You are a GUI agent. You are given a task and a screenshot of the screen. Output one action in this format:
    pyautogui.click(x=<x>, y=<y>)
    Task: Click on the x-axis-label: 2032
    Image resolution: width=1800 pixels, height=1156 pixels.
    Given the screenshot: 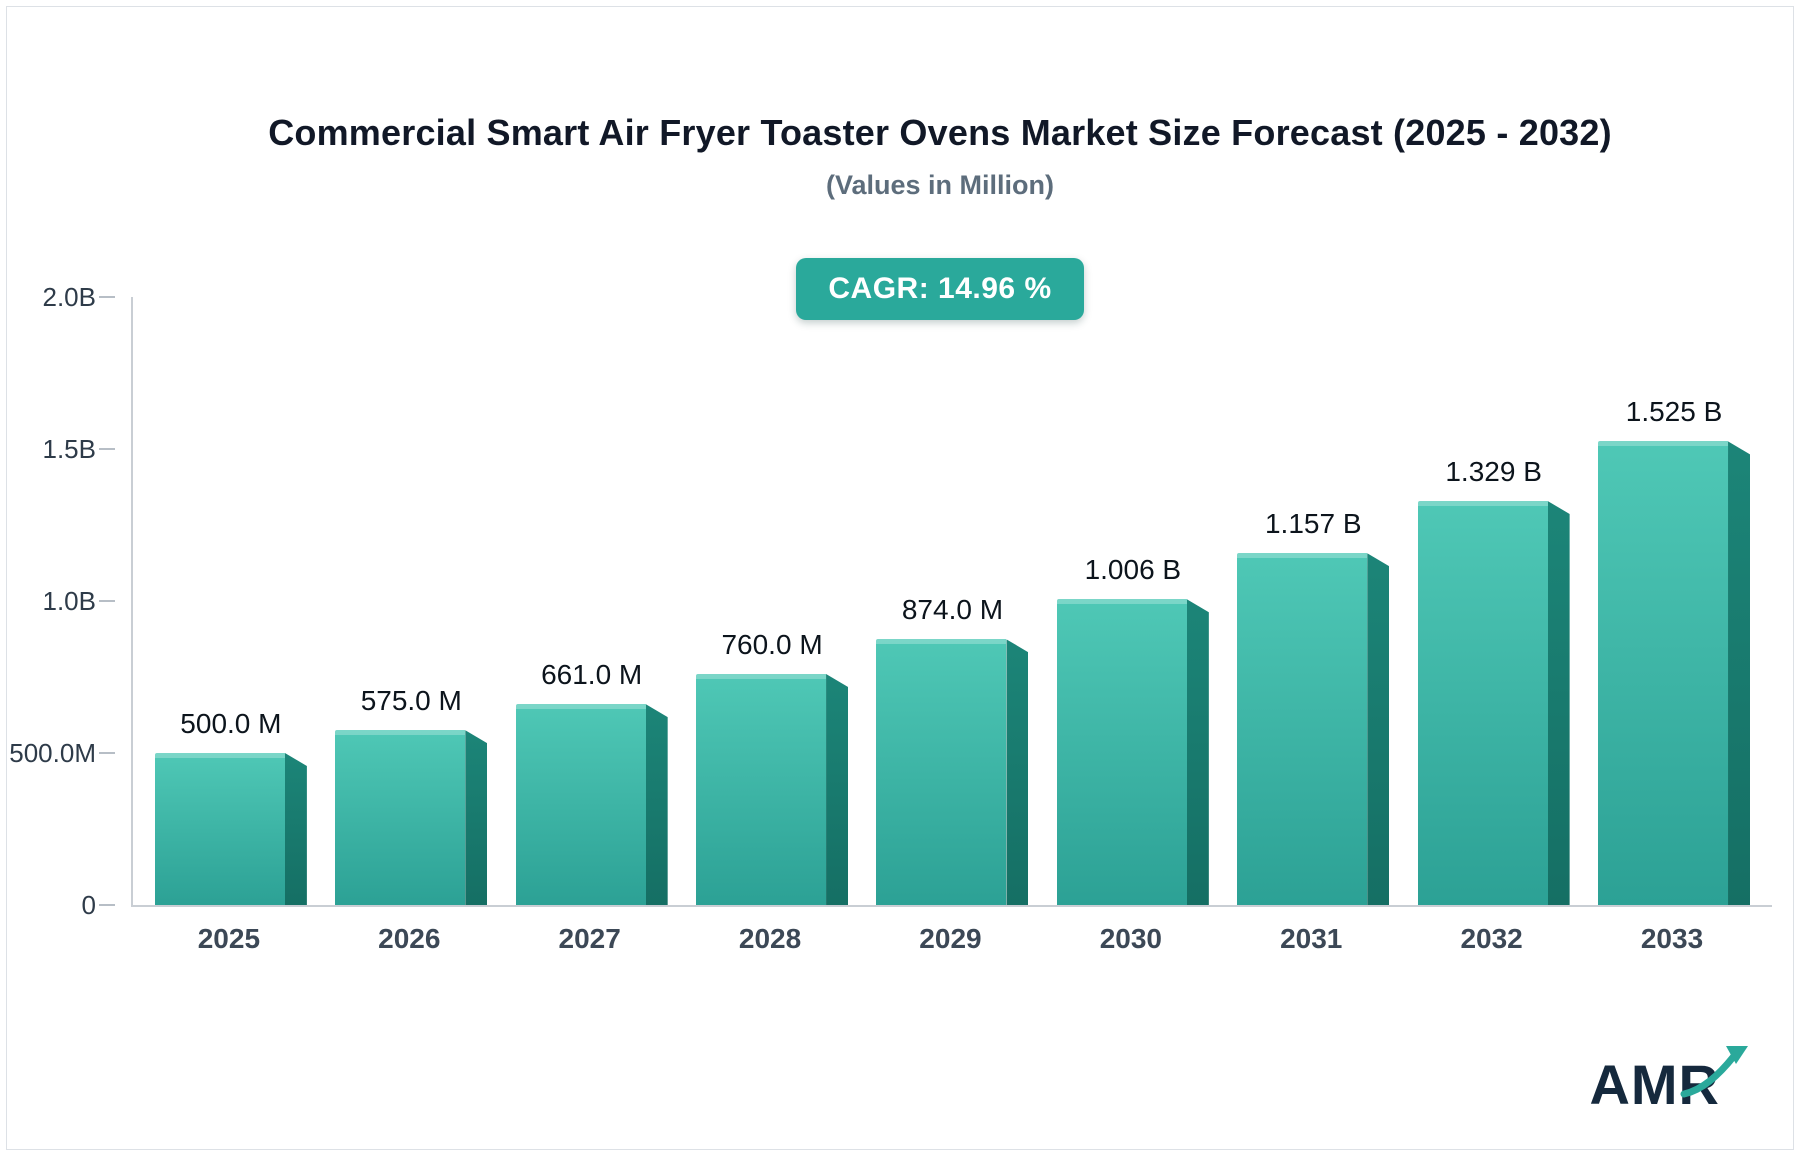 What is the action you would take?
    pyautogui.click(x=1491, y=938)
    